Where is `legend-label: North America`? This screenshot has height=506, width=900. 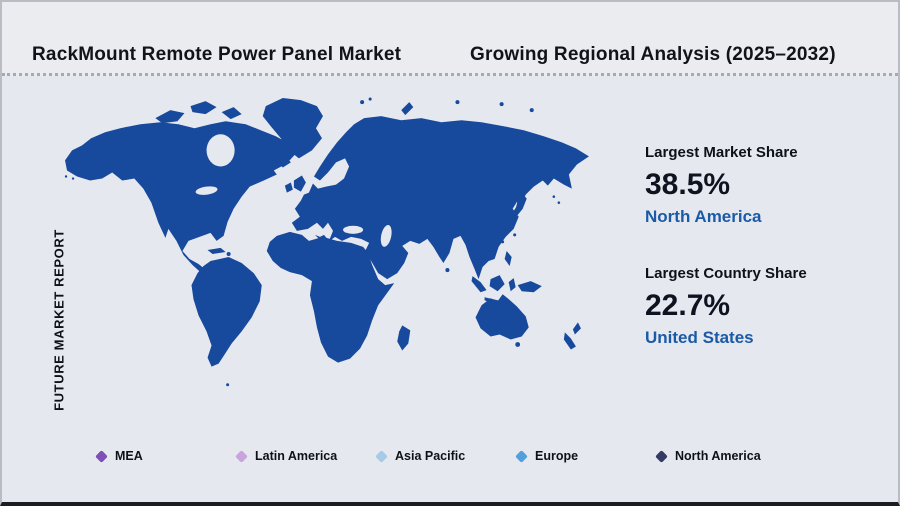 legend-label: North America is located at coordinates (718, 456).